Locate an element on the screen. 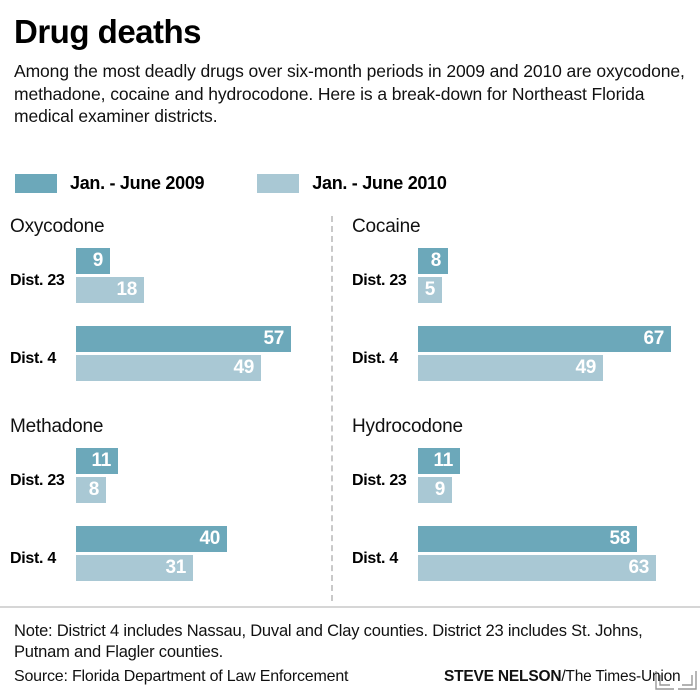 The image size is (700, 692). bar-2009: 58 is located at coordinates (527, 539).